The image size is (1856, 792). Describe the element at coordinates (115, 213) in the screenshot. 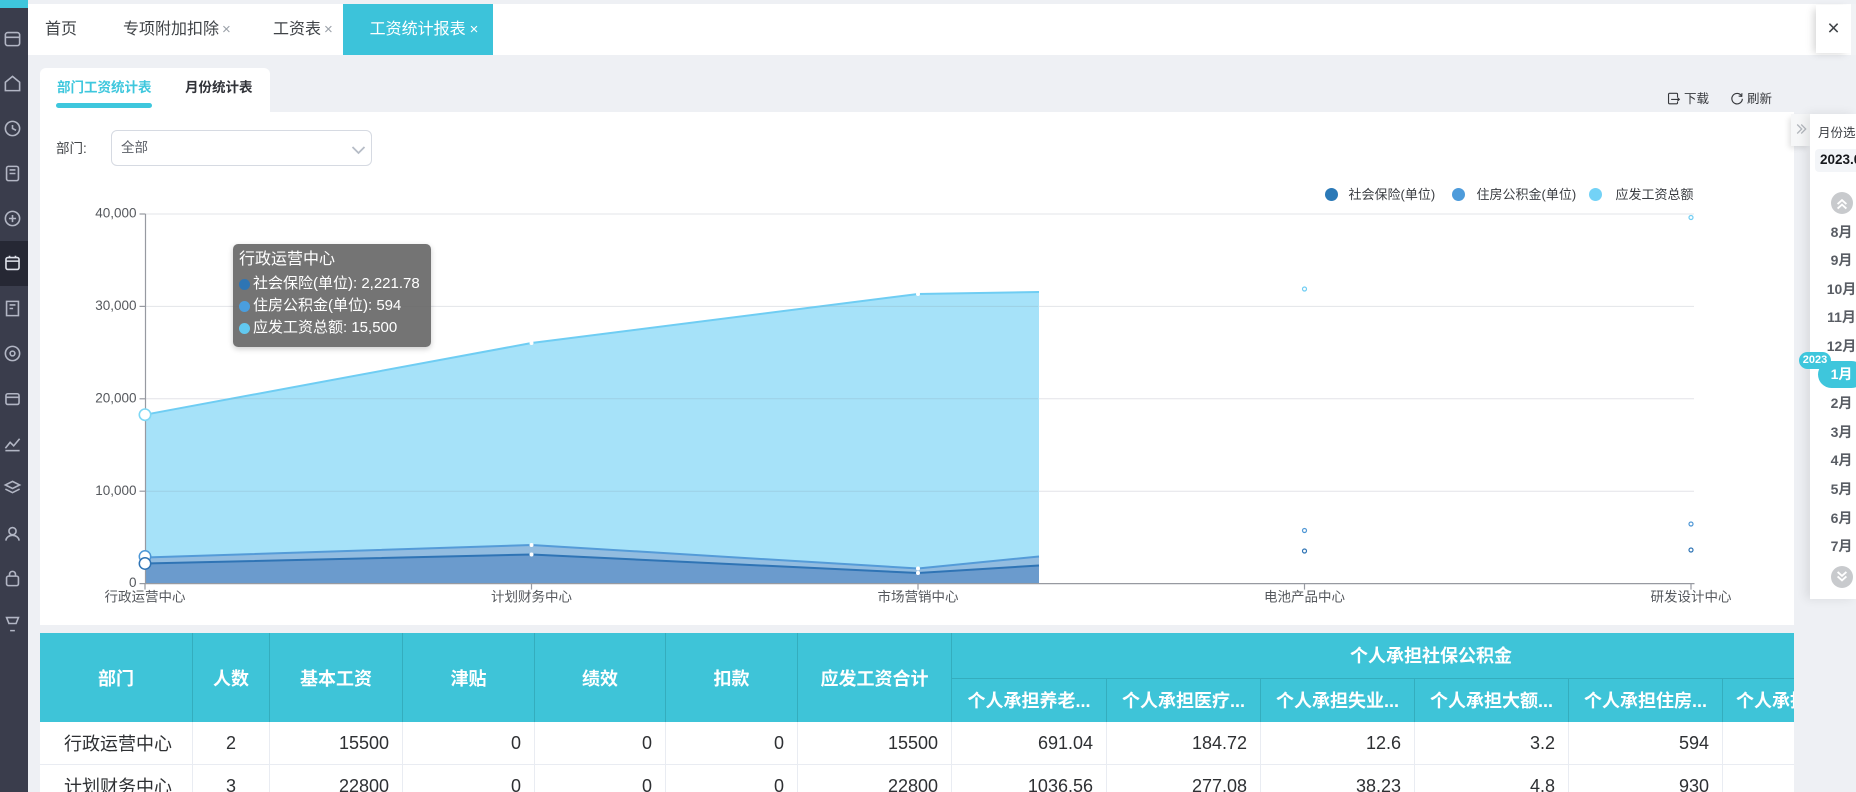

I see `svg-text: 40,000` at that location.